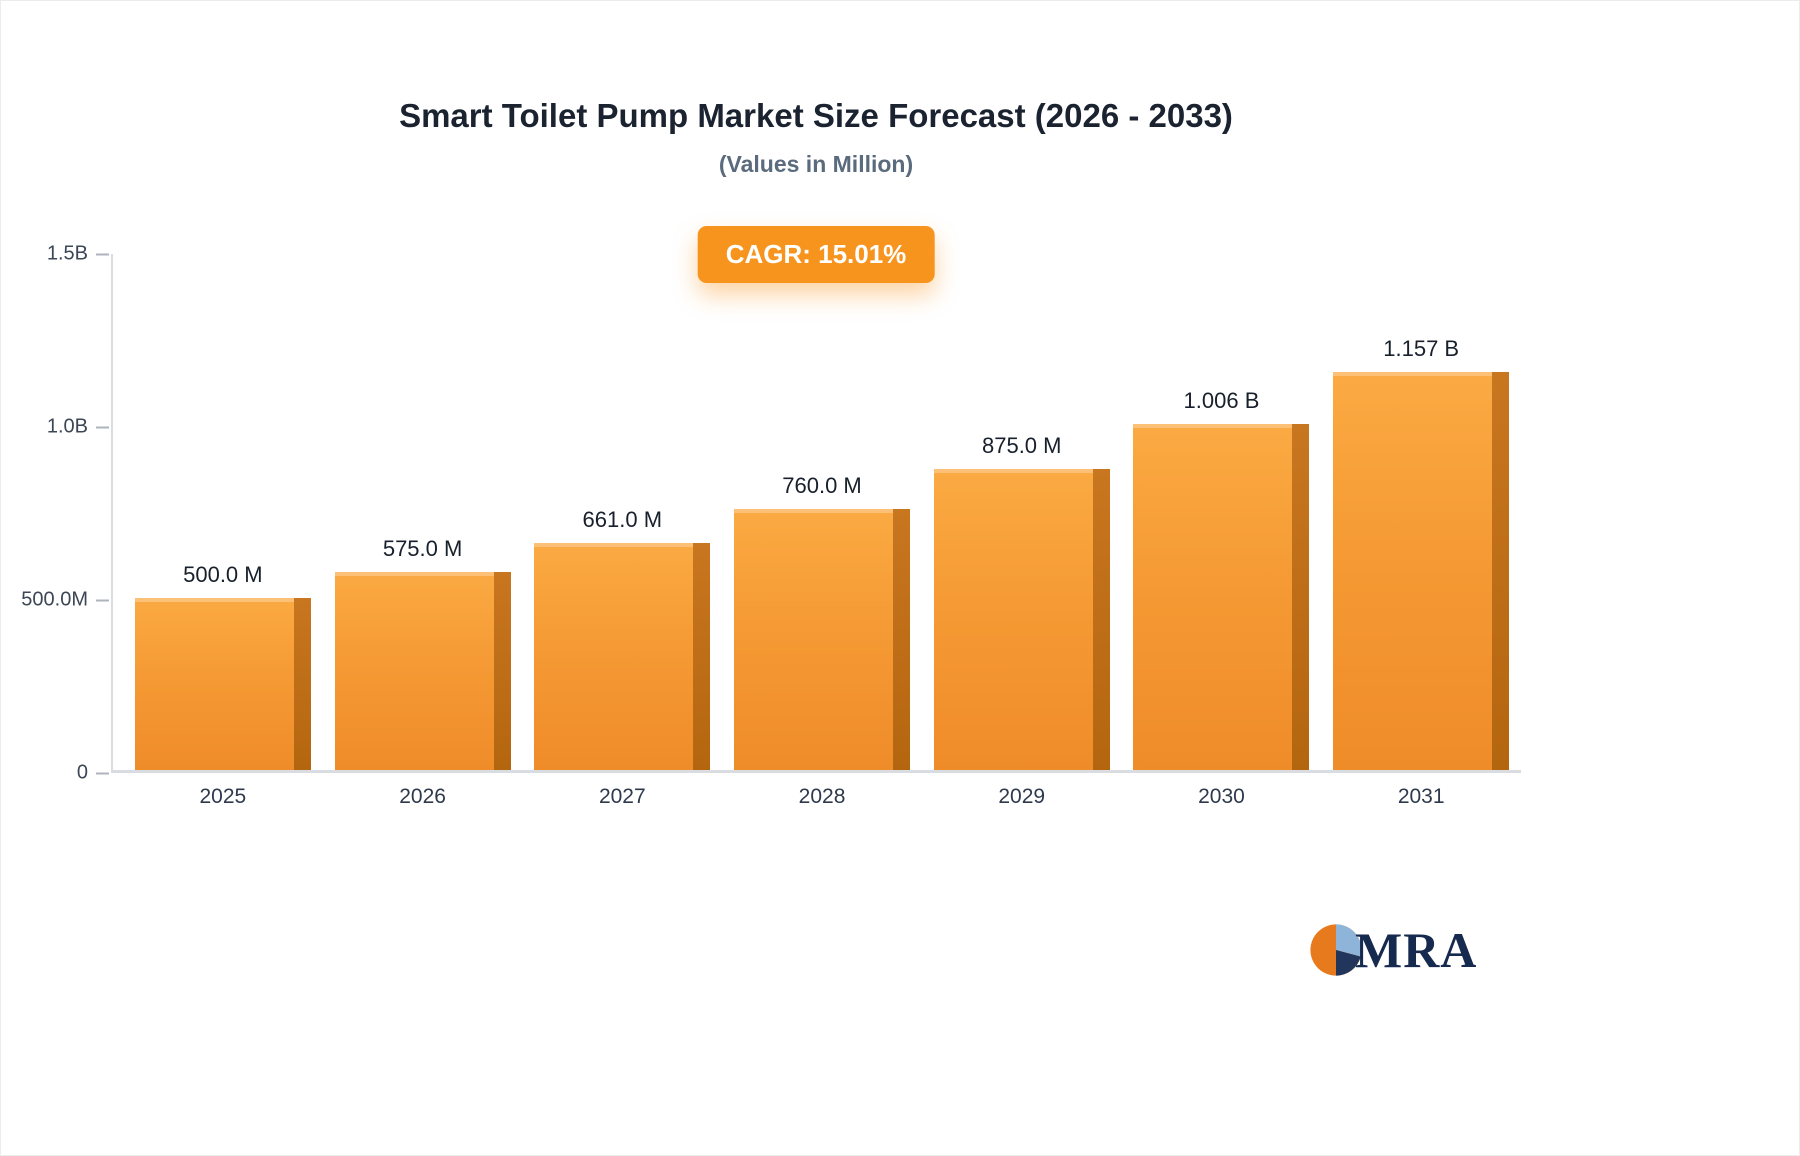  Describe the element at coordinates (55, 513) in the screenshot. I see `y-axis: 0 500.0M 1.0B 1.5B` at that location.